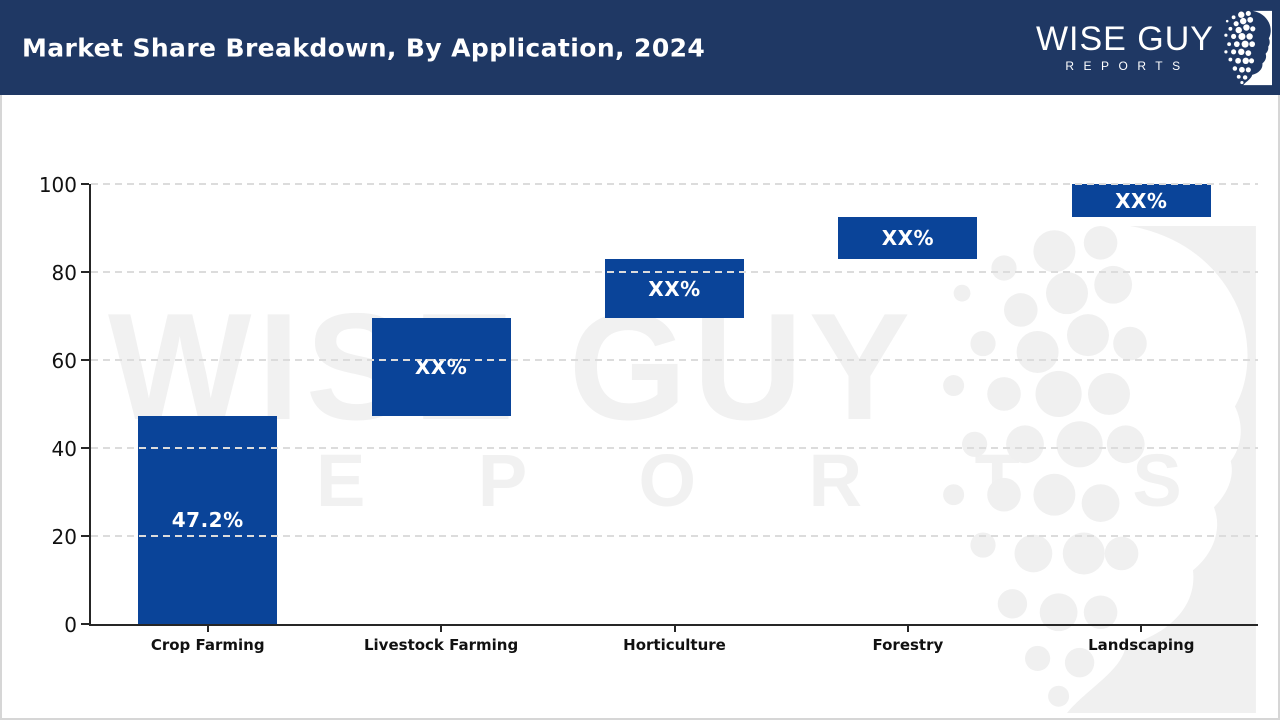  Describe the element at coordinates (1127, 66) in the screenshot. I see `brand-subtitle: REPORTS` at that location.